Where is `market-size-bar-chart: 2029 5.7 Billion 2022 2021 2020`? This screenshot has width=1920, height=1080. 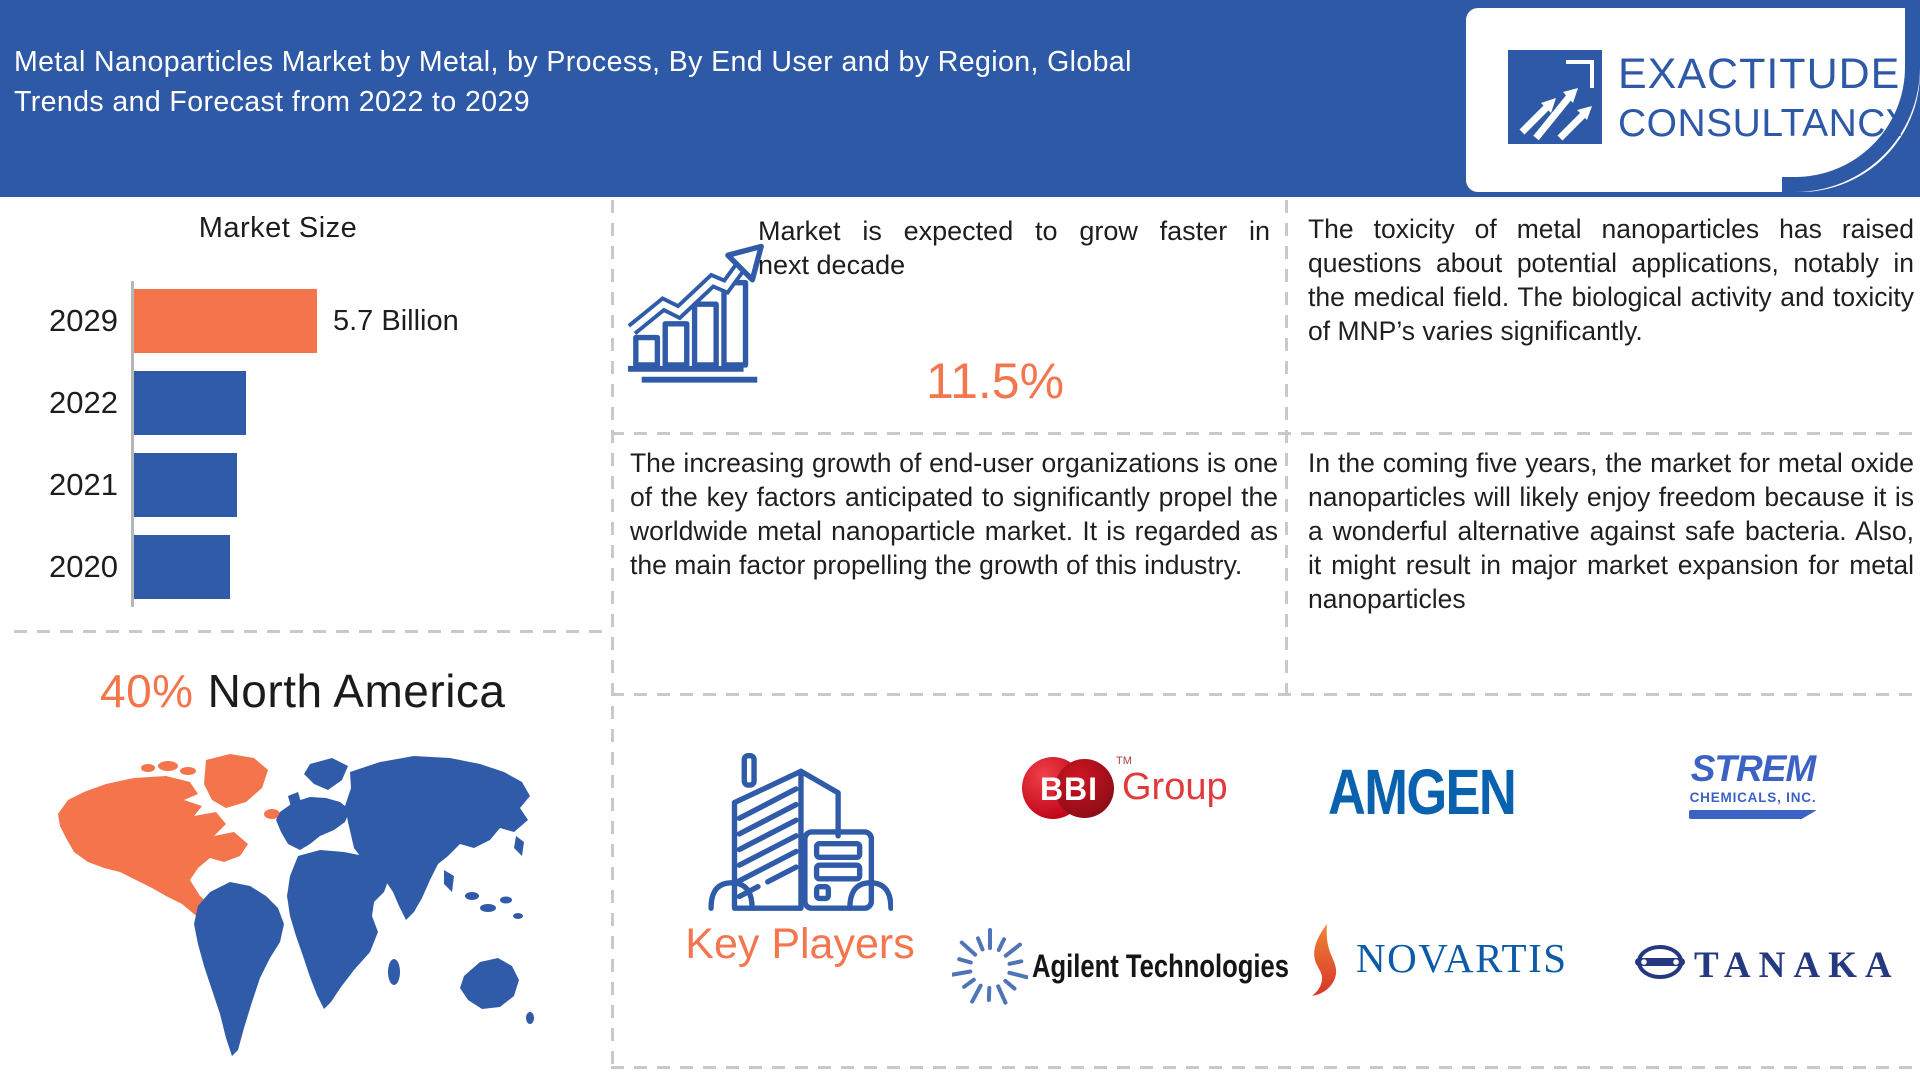 market-size-bar-chart: 2029 5.7 Billion 2022 2021 2020 is located at coordinates (306, 453).